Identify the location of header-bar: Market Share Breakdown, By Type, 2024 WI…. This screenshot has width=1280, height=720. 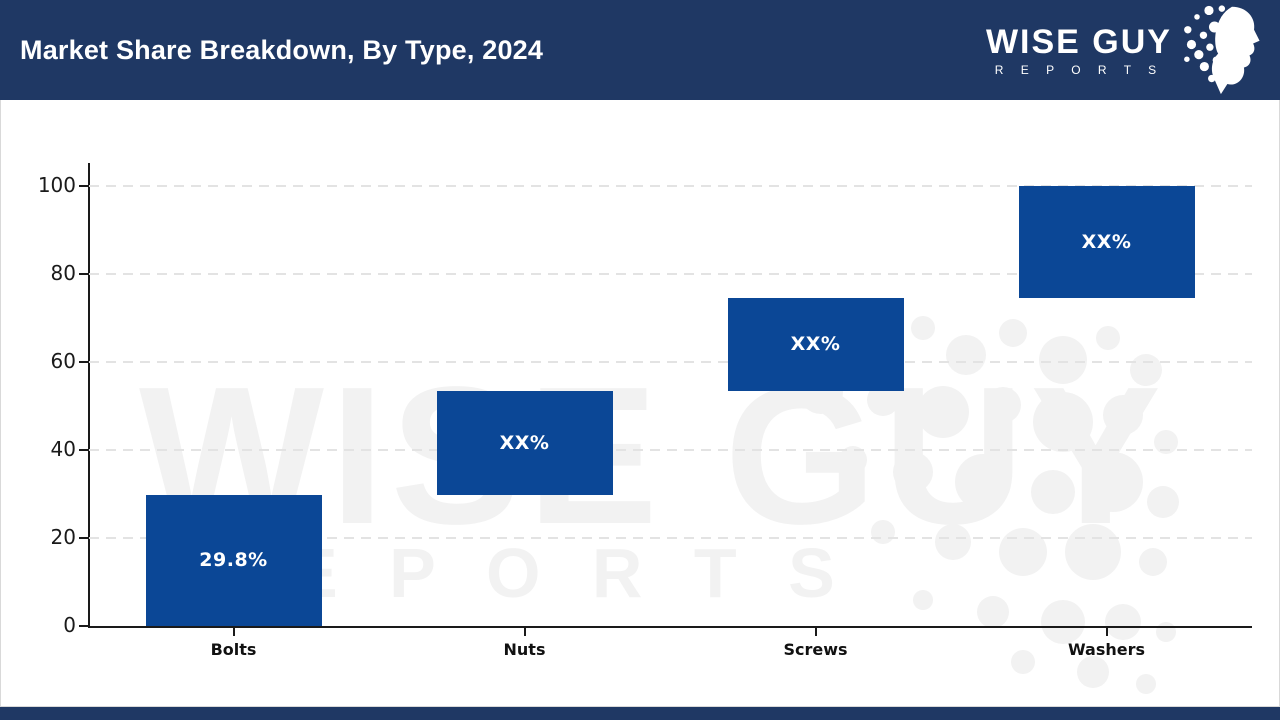
(640, 50).